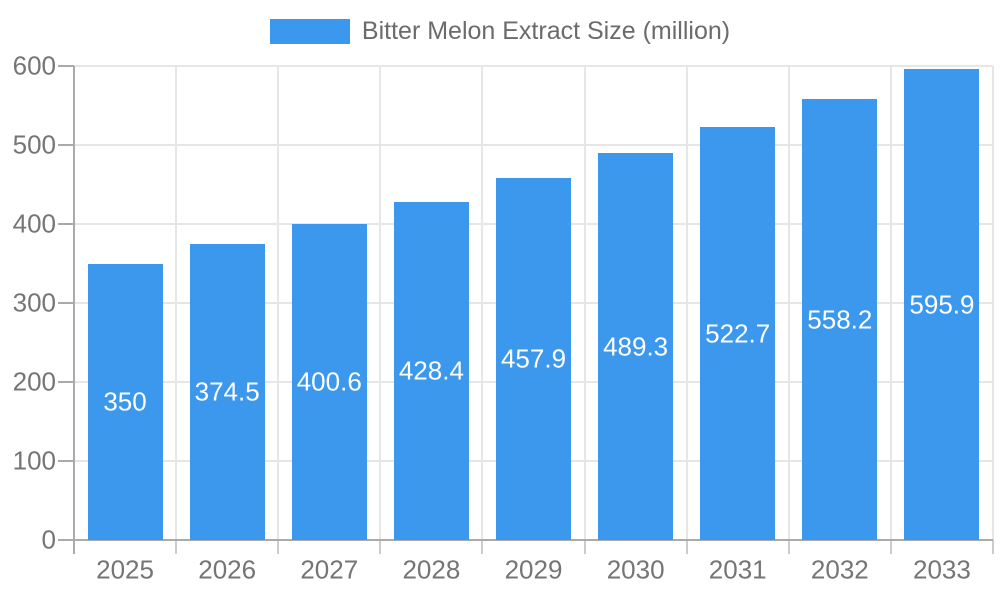  What do you see at coordinates (329, 569) in the screenshot?
I see `x-tick-label: 2027` at bounding box center [329, 569].